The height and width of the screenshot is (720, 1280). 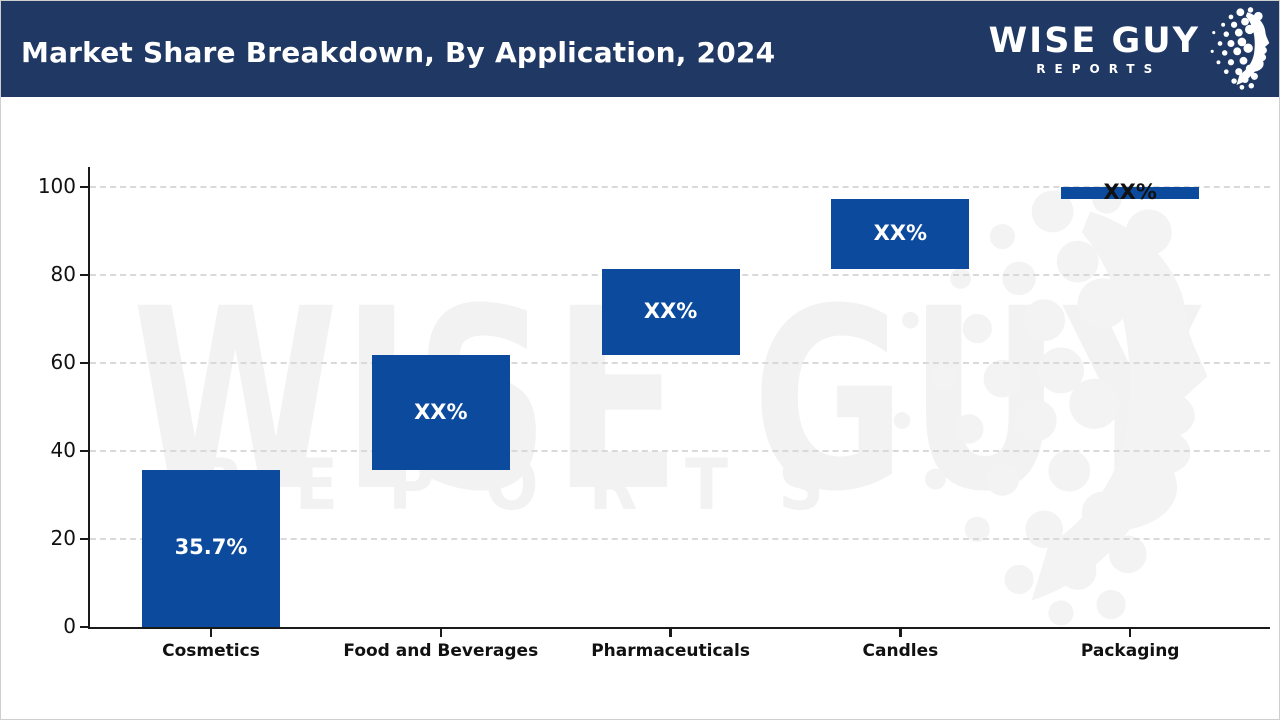 I want to click on wiseguy-logo-text: WISE GUY REPORTS, so click(x=1094, y=48).